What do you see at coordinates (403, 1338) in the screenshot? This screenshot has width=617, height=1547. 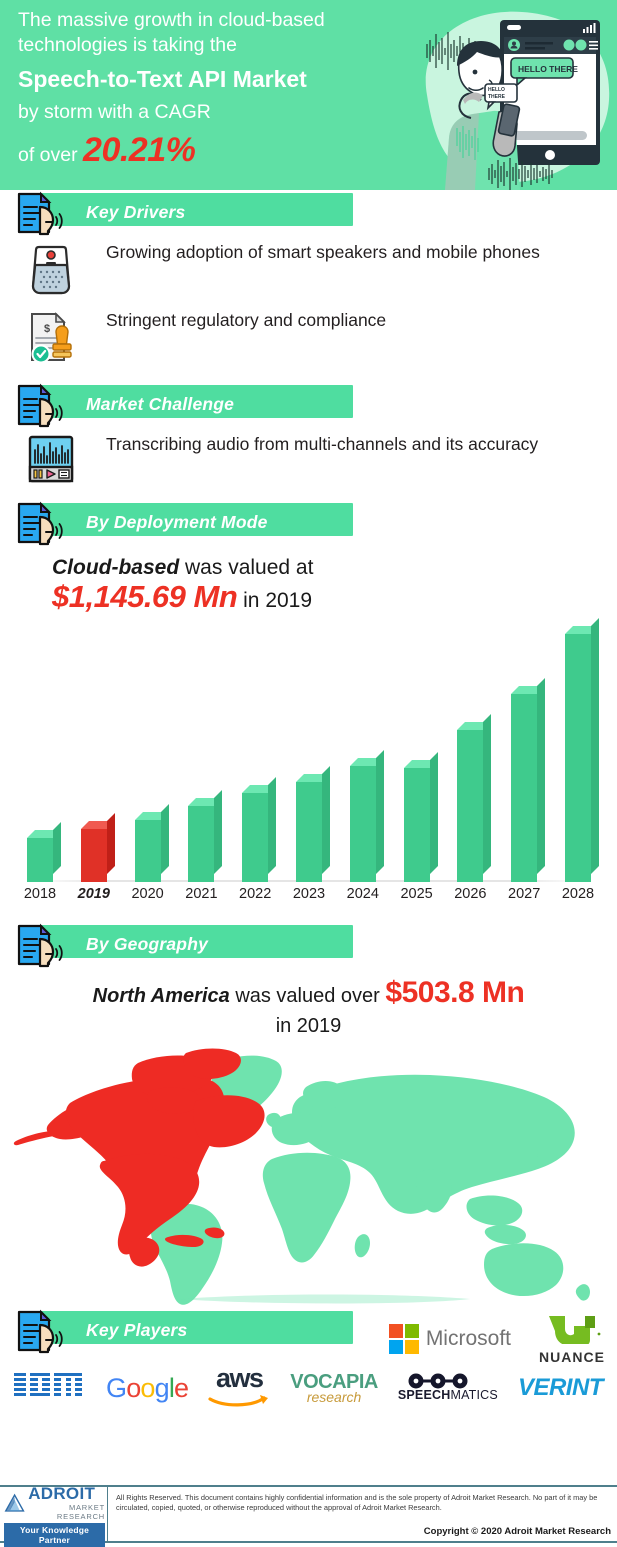 I see `microsoft-squares-logo` at bounding box center [403, 1338].